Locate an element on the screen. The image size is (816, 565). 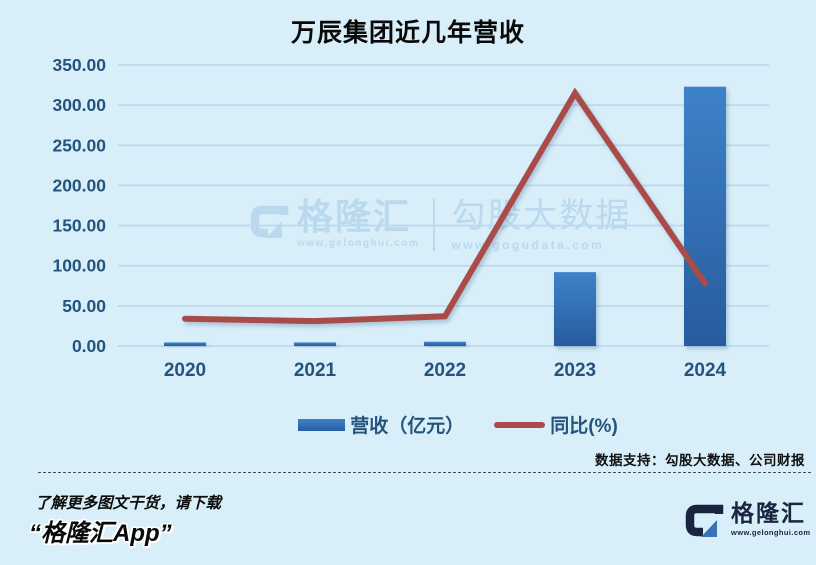
legend-bar-label: 营收（亿元） is located at coordinates (407, 426).